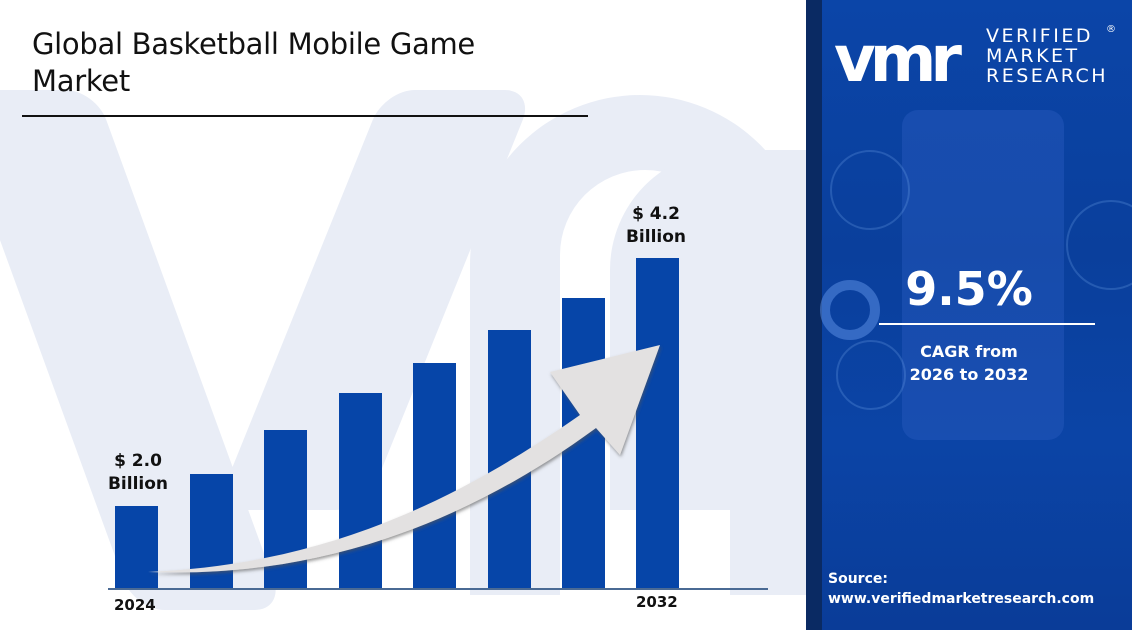 This screenshot has height=630, width=1132. I want to click on source-url: www.verifiedmarketresearch.com, so click(961, 599).